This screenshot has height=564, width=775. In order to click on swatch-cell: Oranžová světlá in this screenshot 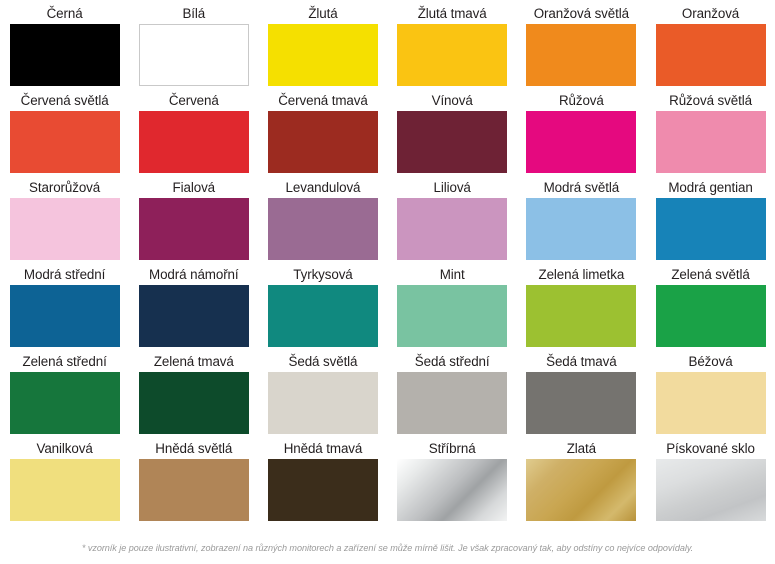, I will do `click(581, 47)`.